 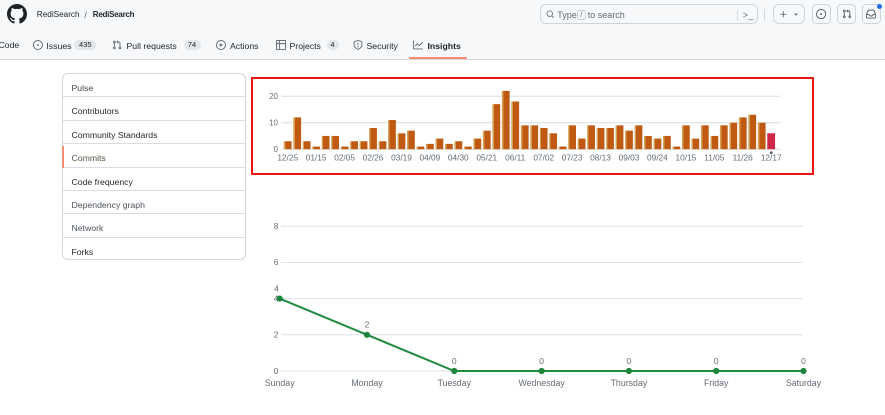 What do you see at coordinates (541, 383) in the screenshot?
I see `svg-text: Wednesday` at bounding box center [541, 383].